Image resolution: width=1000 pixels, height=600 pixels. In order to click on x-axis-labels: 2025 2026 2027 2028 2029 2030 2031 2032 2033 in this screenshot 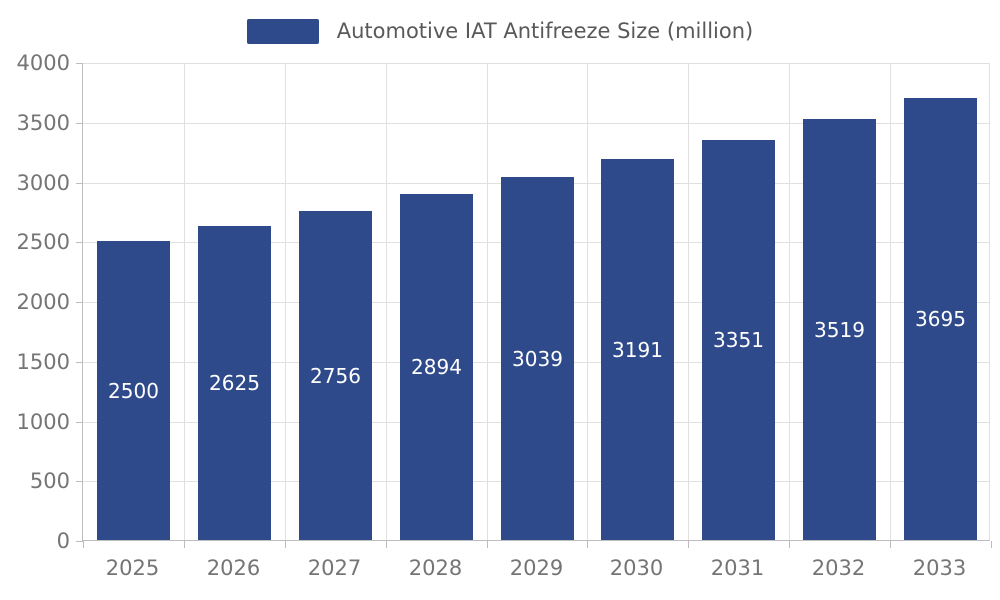, I will do `click(536, 572)`.